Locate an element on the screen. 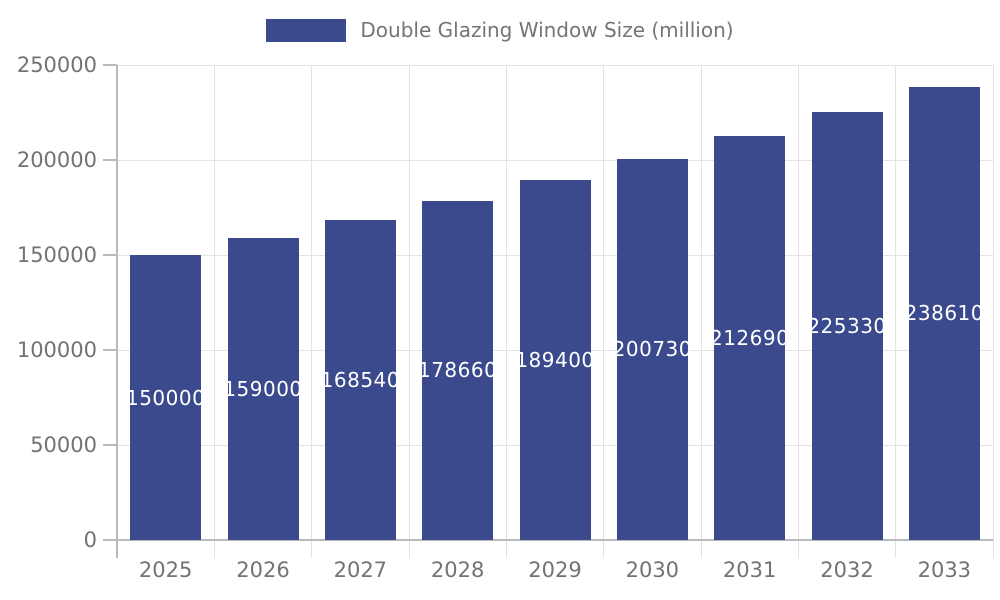 This screenshot has height=600, width=1000. x-axis-line is located at coordinates (548, 540).